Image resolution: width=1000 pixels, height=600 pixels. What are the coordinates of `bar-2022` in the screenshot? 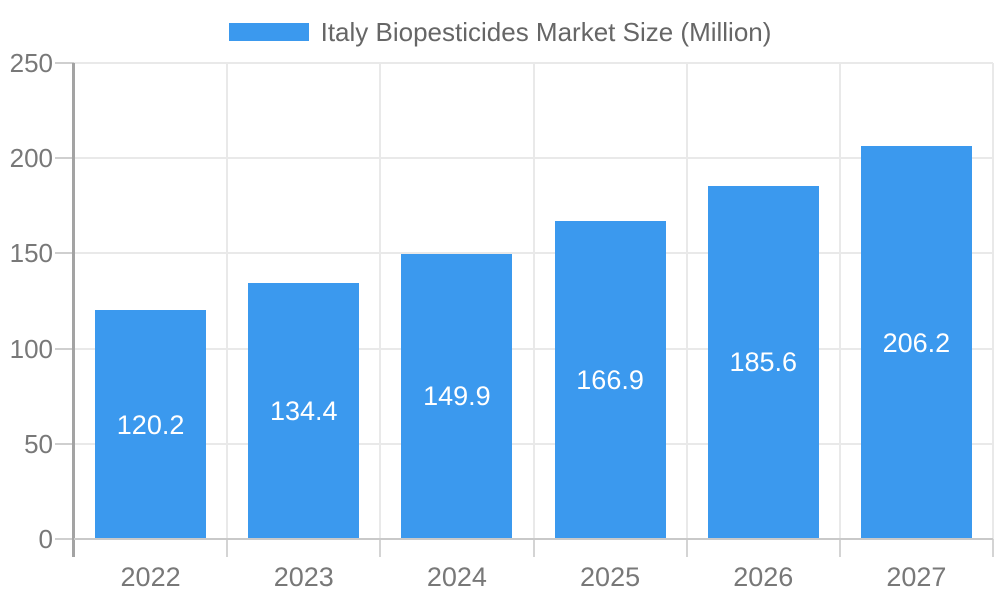 It's located at (151, 424).